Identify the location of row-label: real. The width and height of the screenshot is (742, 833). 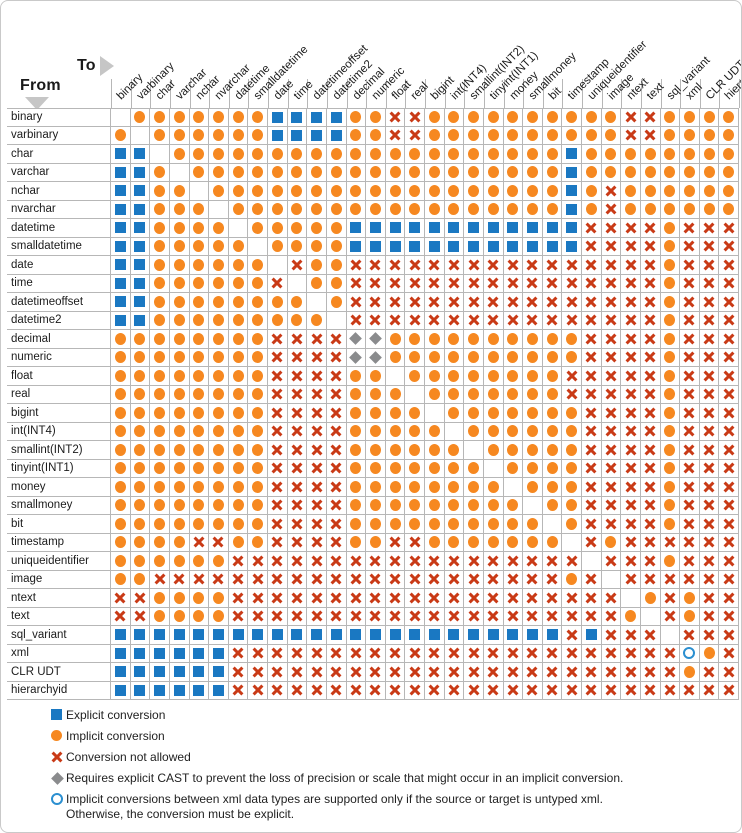
(59, 394).